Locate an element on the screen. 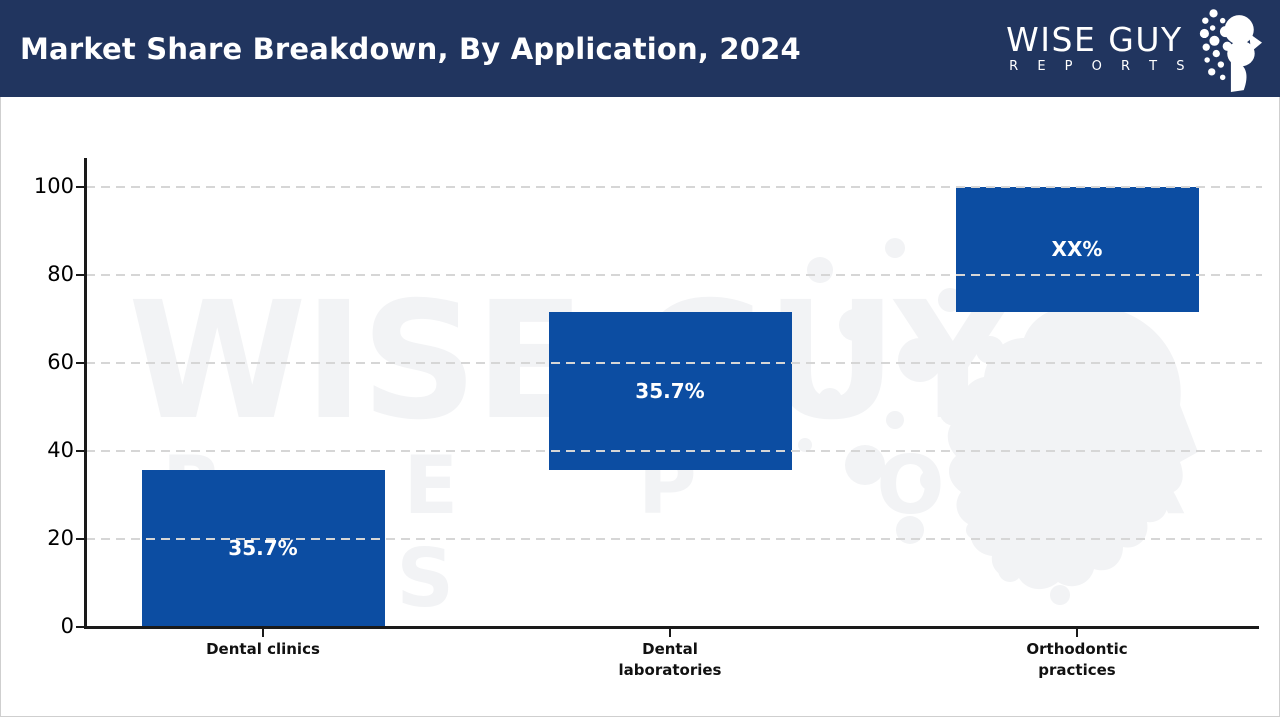 The image size is (1280, 720). x-category-label-1: Dental clinics is located at coordinates (263, 649).